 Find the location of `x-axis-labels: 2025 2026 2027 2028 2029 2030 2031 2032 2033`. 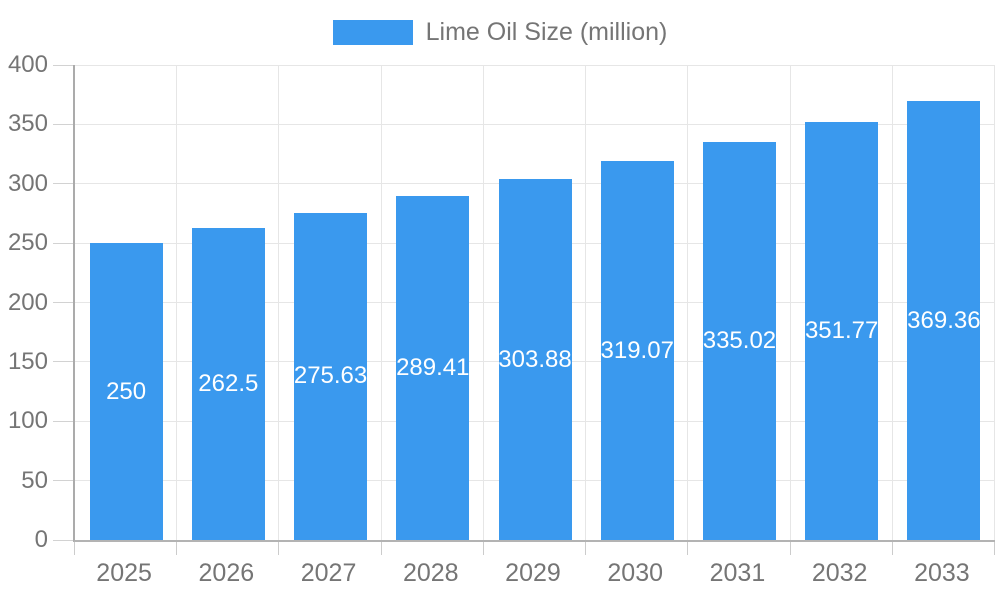

x-axis-labels: 2025 2026 2027 2028 2029 2030 2031 2032 2033 is located at coordinates (533, 573).